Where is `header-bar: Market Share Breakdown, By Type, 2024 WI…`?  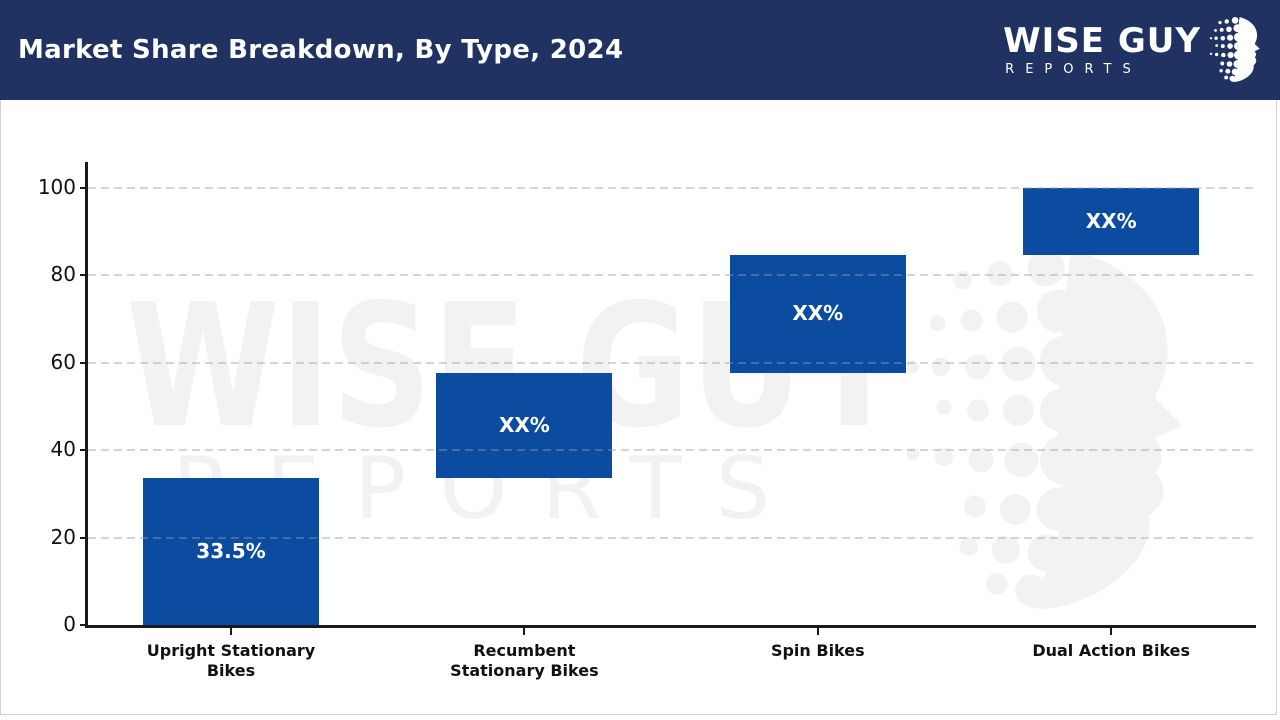
header-bar: Market Share Breakdown, By Type, 2024 WI… is located at coordinates (640, 50).